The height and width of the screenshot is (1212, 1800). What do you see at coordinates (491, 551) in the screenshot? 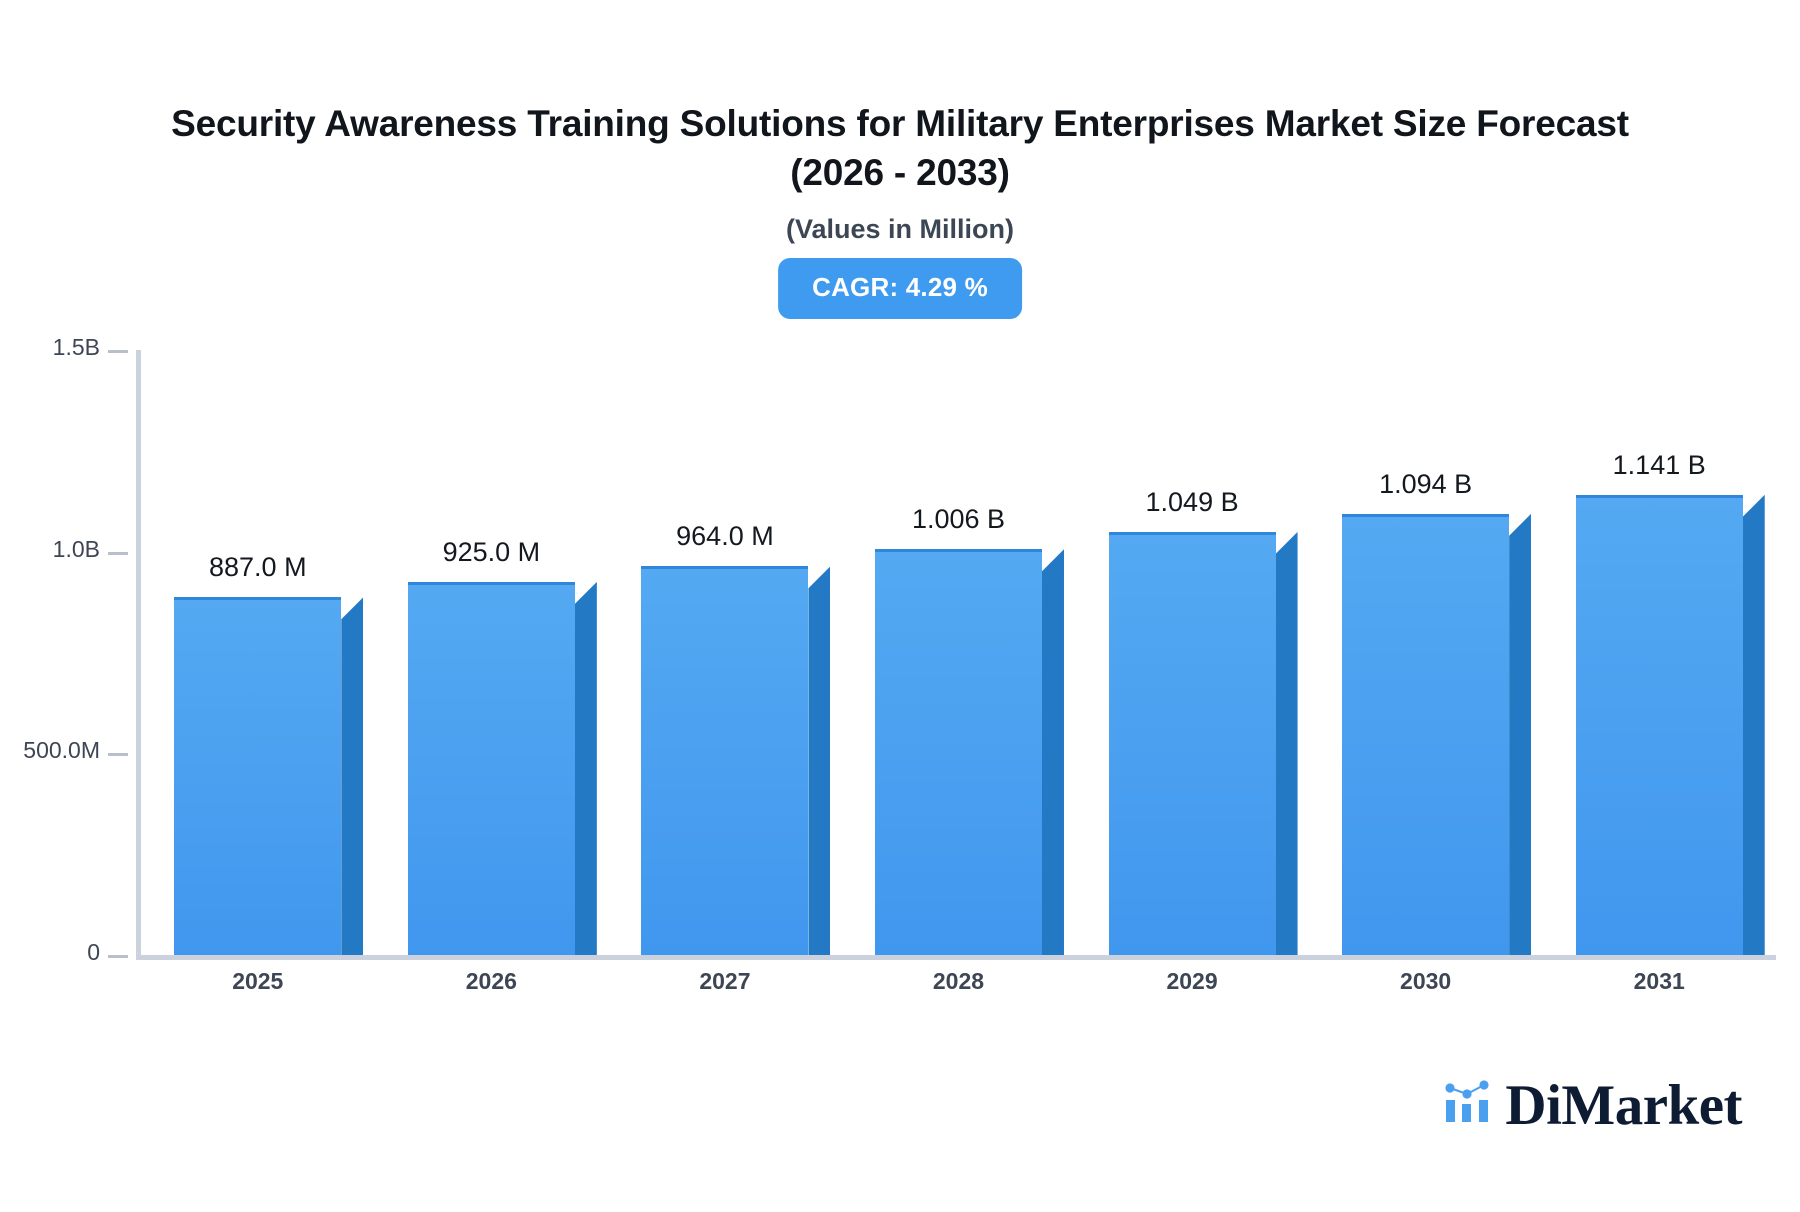
I see `bar-value-label: 925.0 M` at bounding box center [491, 551].